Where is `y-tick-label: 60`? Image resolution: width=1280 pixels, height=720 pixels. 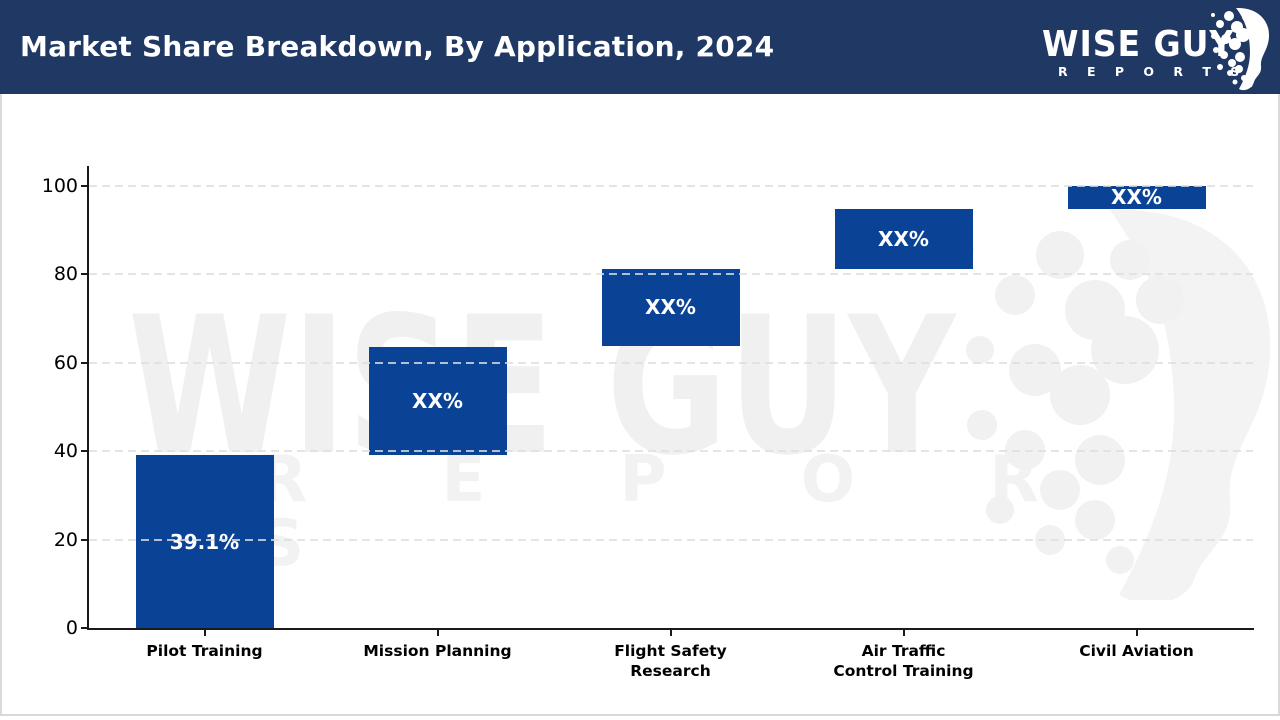 y-tick-label: 60 is located at coordinates (65, 362).